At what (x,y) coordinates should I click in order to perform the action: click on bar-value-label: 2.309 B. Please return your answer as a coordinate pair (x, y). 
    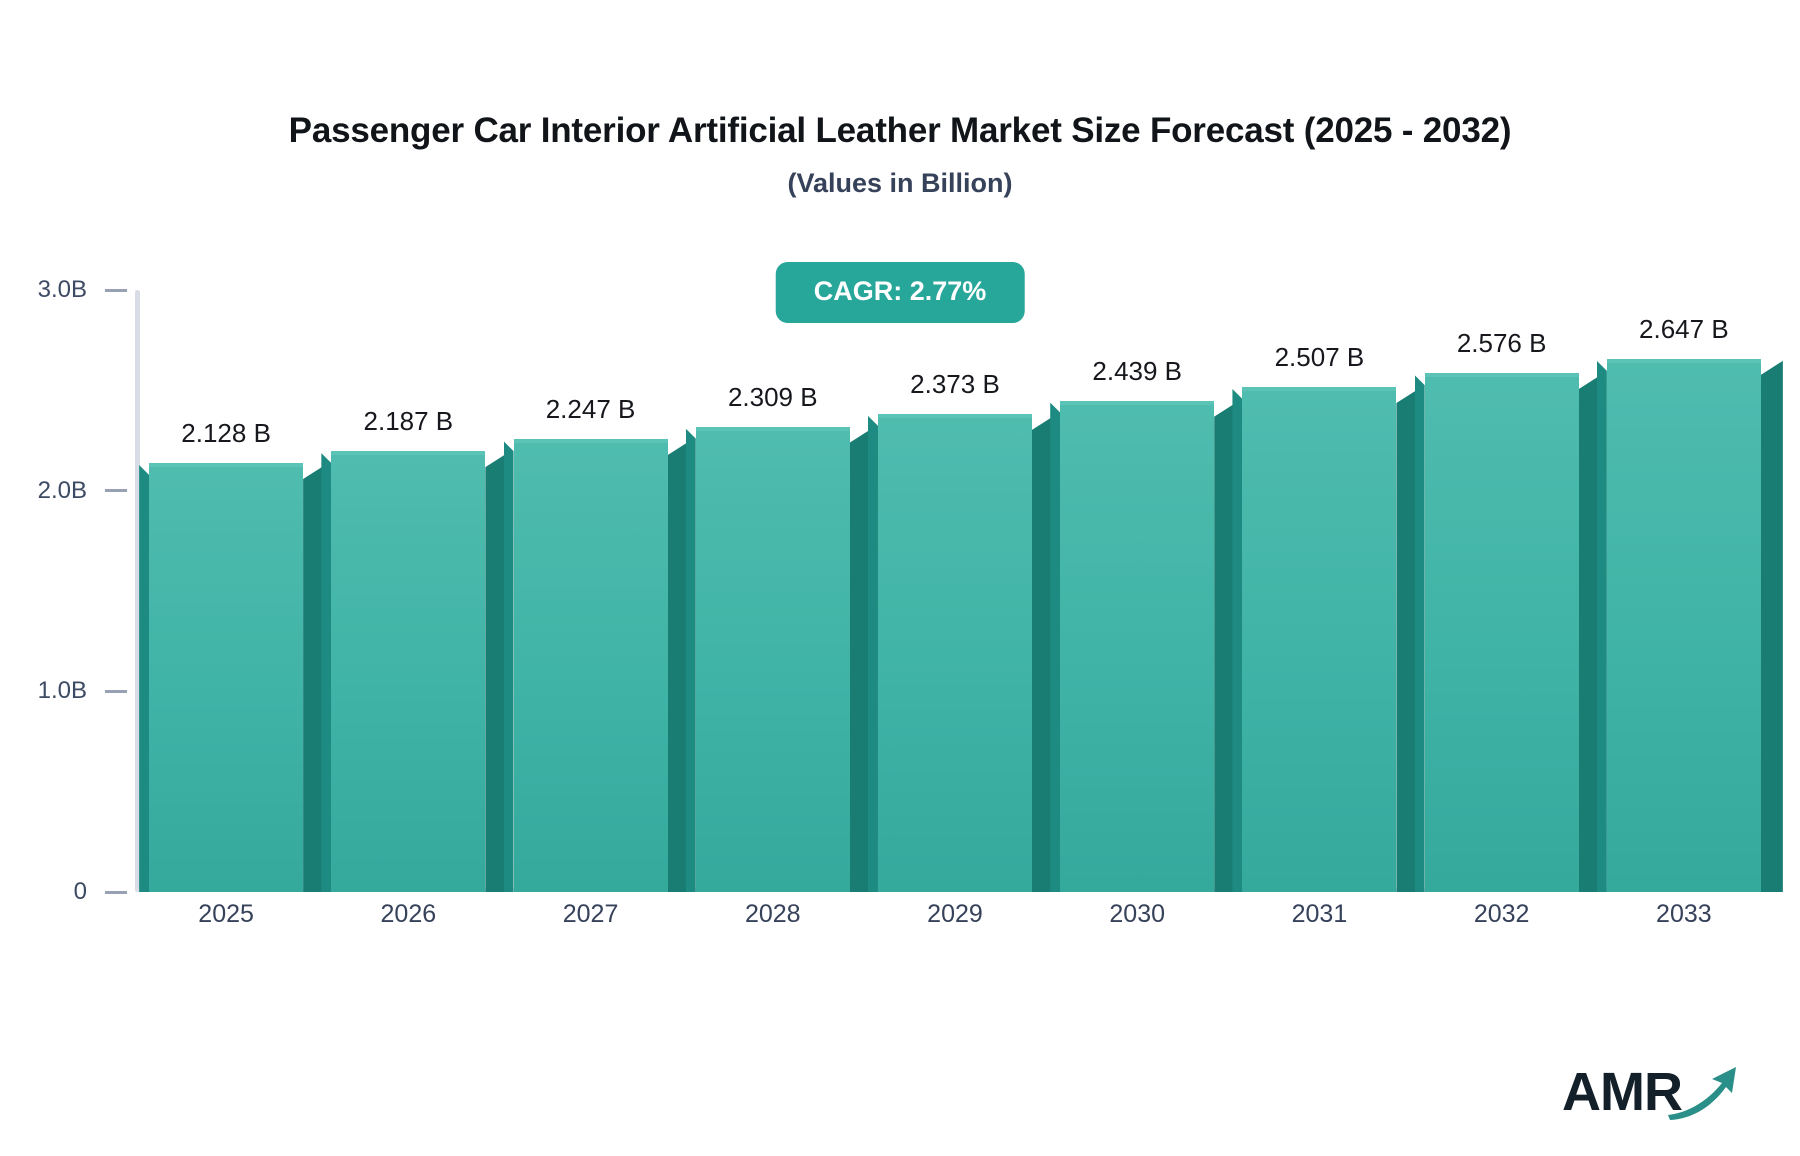
    Looking at the image, I should click on (772, 396).